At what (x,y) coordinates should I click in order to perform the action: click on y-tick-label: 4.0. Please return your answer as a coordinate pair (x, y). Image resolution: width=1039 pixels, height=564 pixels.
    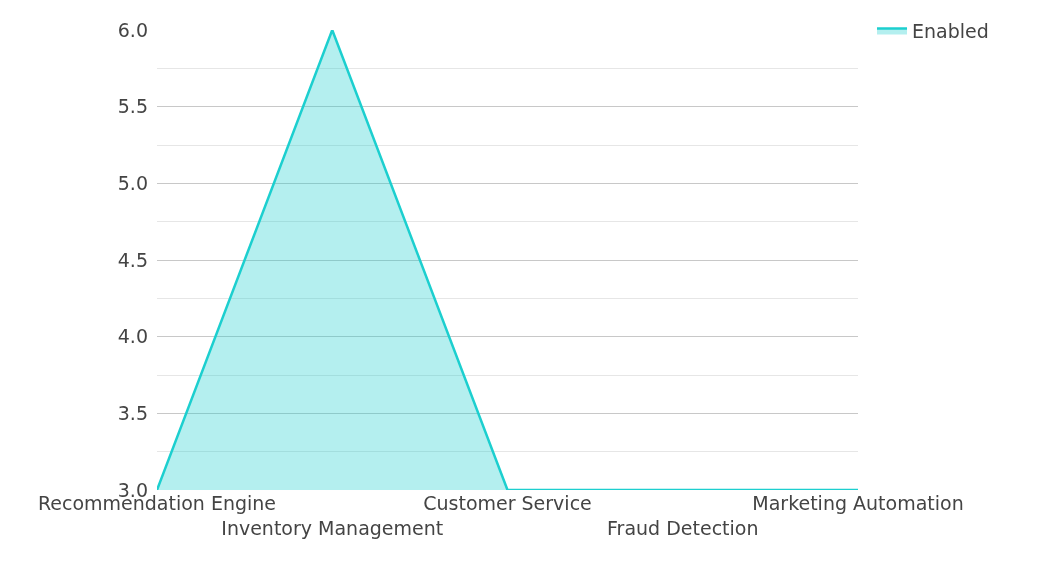
    Looking at the image, I should click on (132, 336).